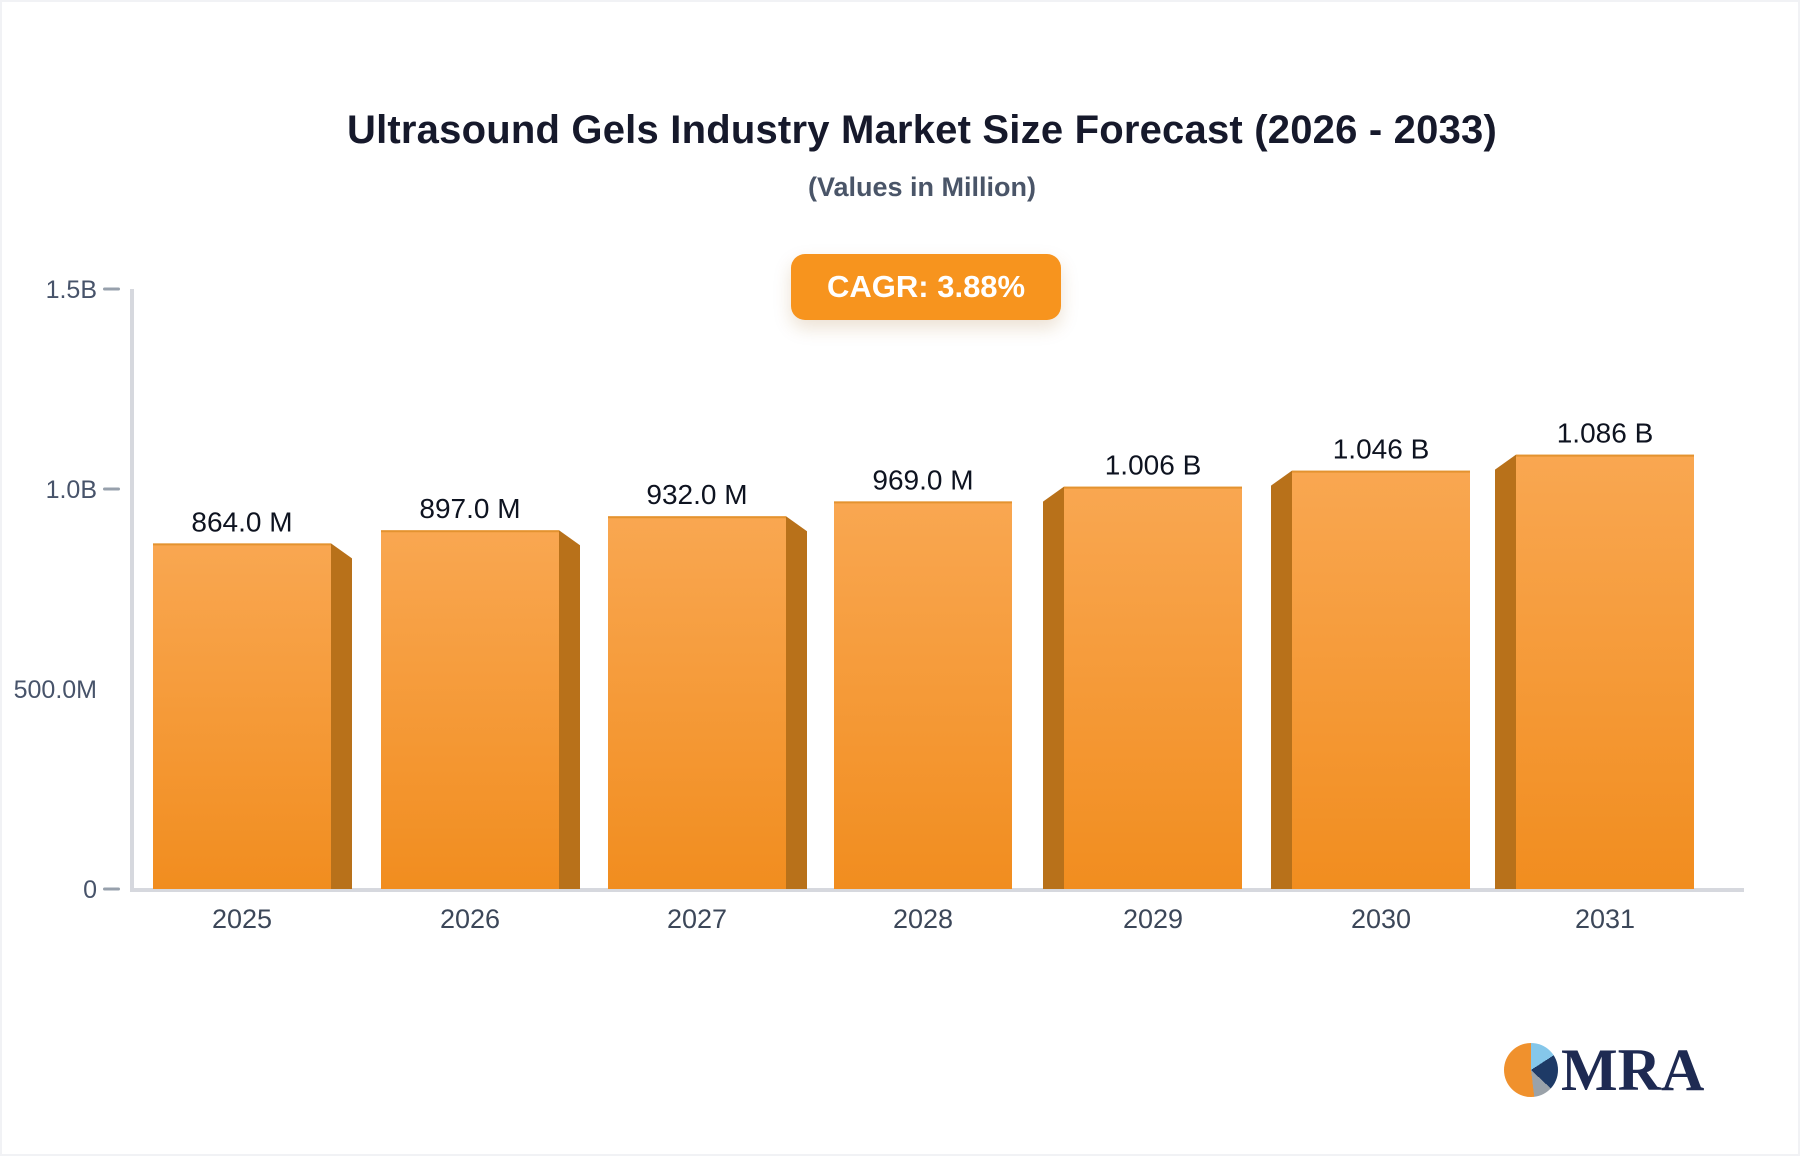 Image resolution: width=1800 pixels, height=1156 pixels. Describe the element at coordinates (696, 494) in the screenshot. I see `bar-value-label: 932.0 M` at that location.